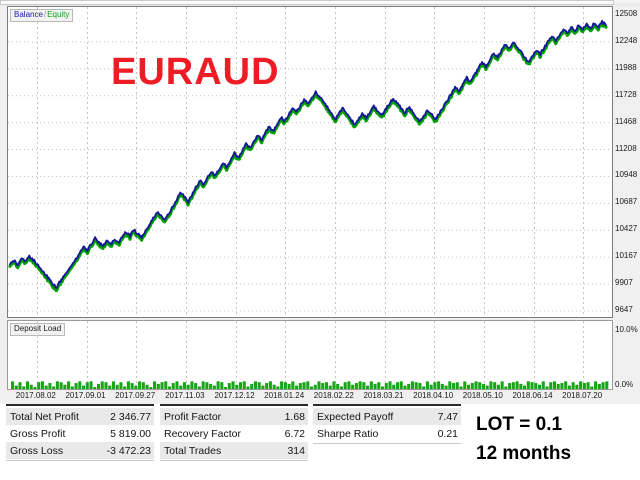  What do you see at coordinates (624, 384) in the screenshot?
I see `deposit-load-tick-bottom: 0.0%` at bounding box center [624, 384].